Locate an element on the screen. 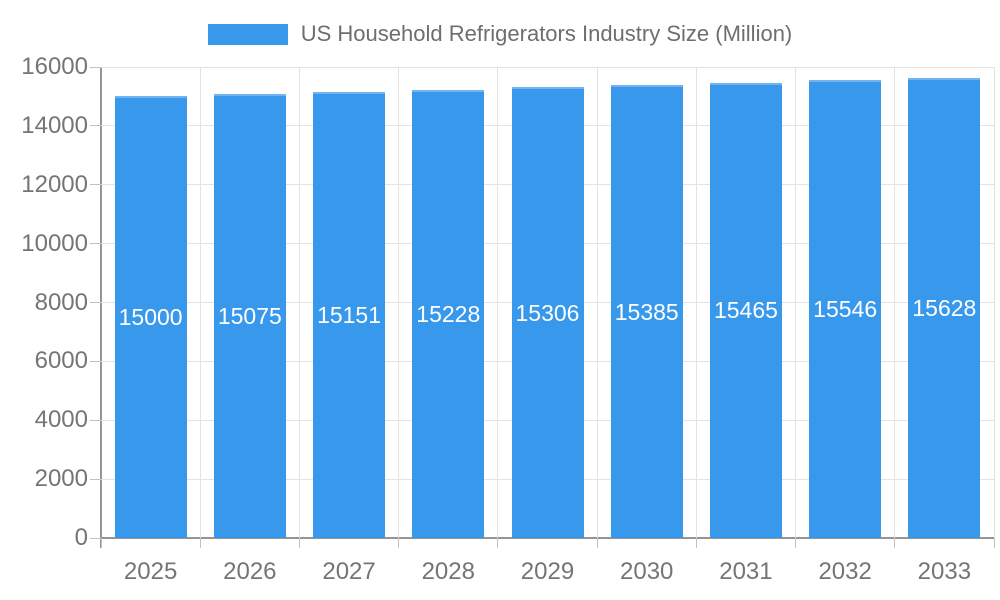 Image resolution: width=1000 pixels, height=600 pixels. bar-2025 is located at coordinates (150, 317).